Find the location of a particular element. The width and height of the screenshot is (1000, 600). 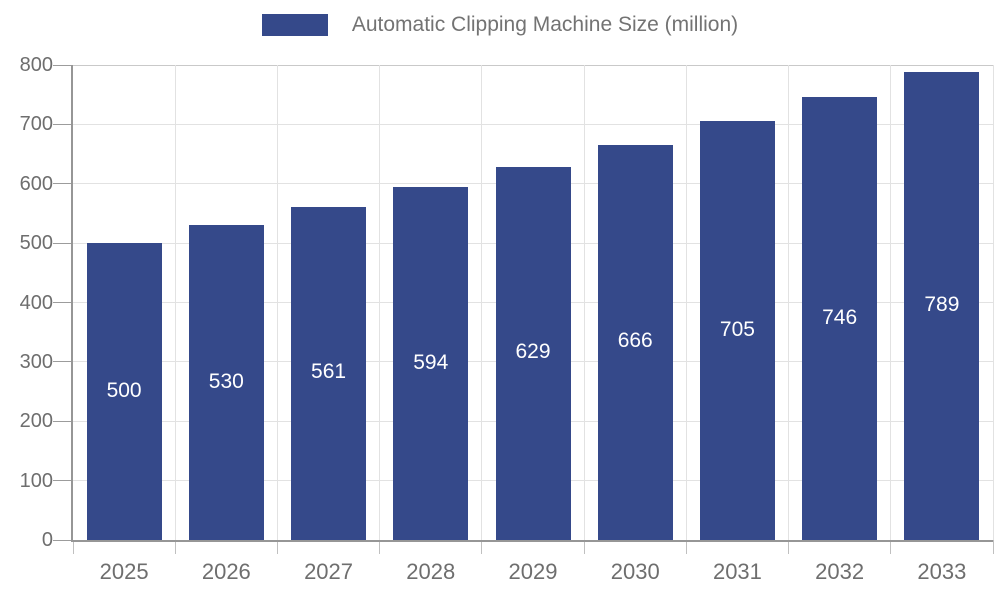

y-axis-label: 500 is located at coordinates (36, 243).